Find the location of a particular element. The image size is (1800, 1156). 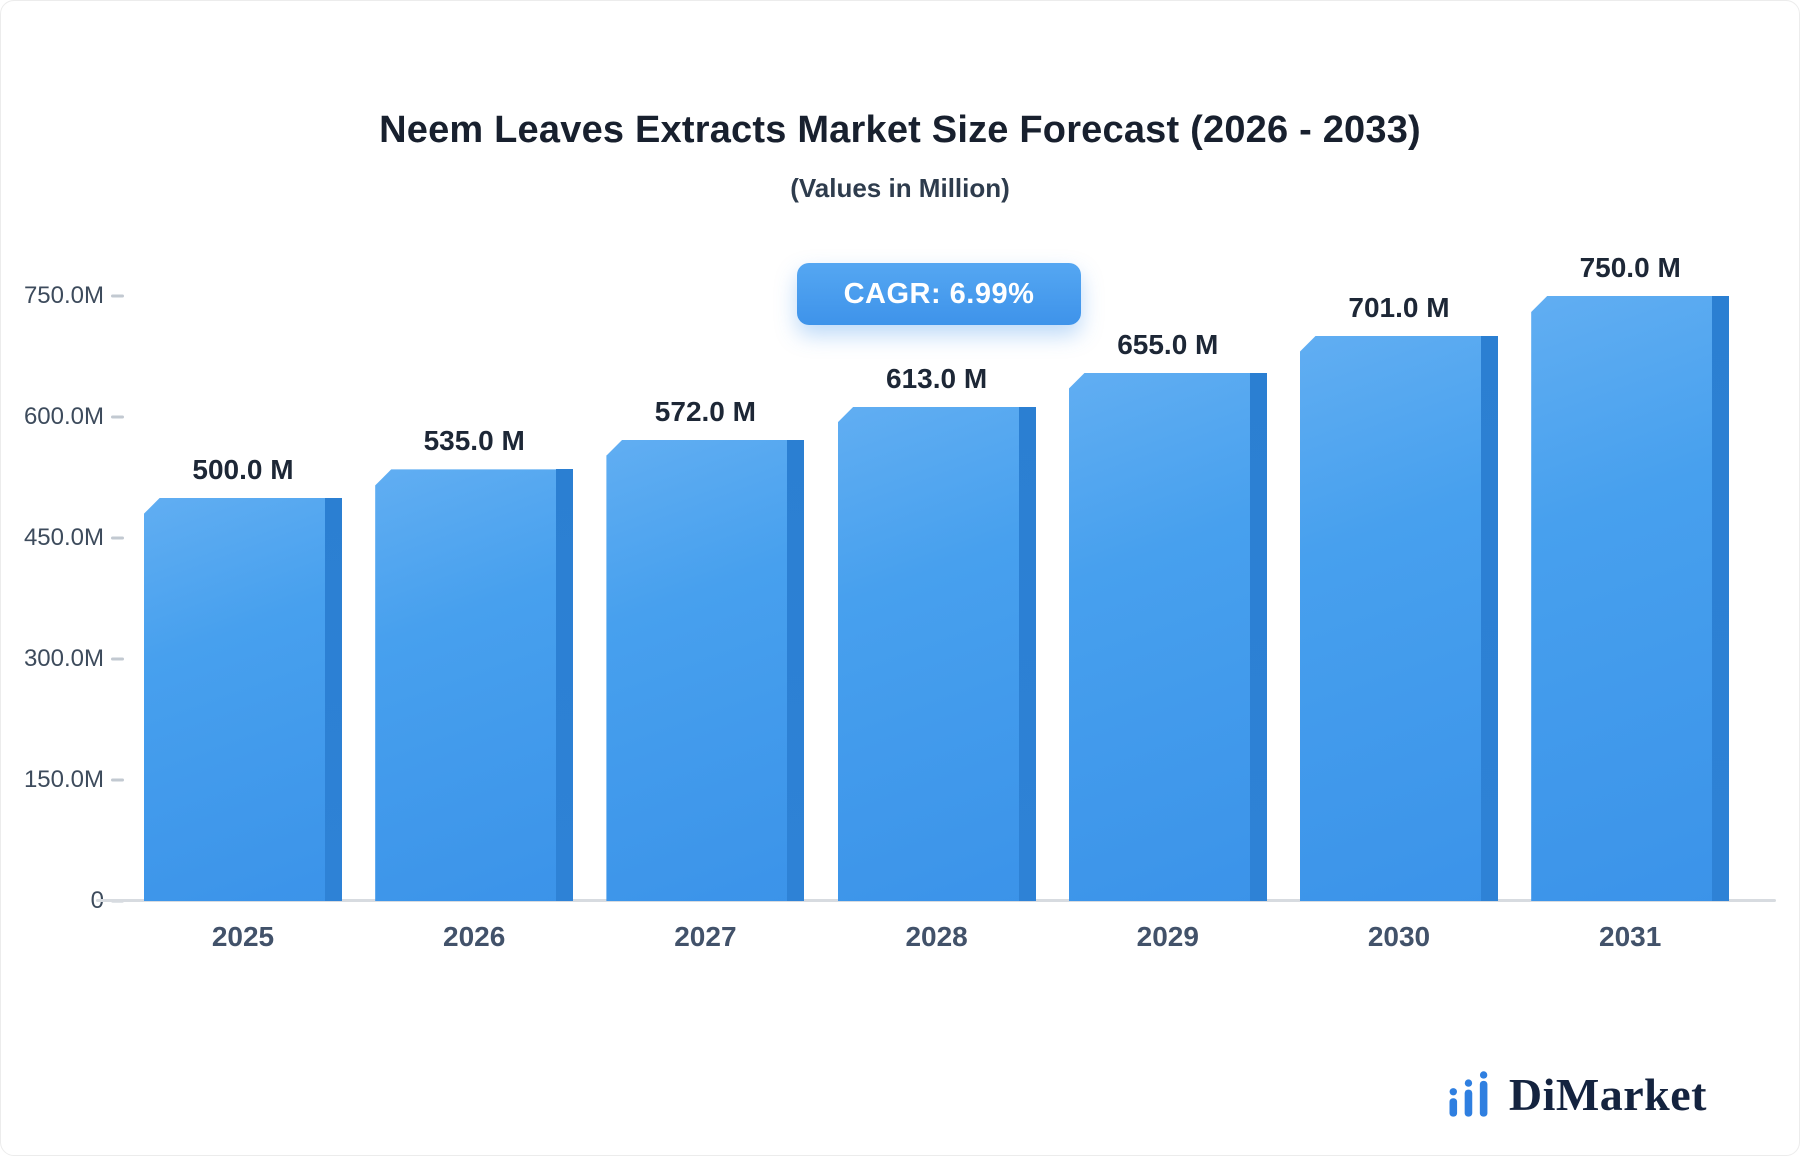

x-axis-label-2026: 2026 is located at coordinates (474, 936).